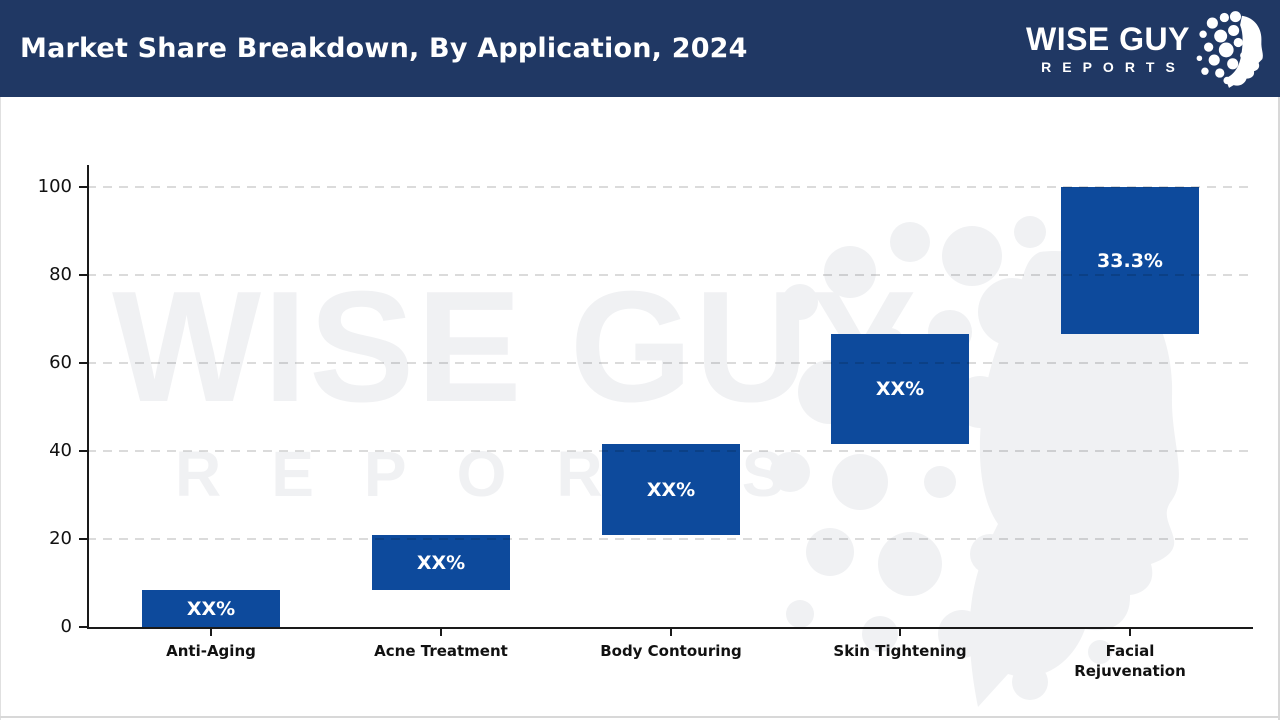 The image size is (1280, 720). I want to click on x-axis-category-label: Skin Tightening, so click(900, 651).